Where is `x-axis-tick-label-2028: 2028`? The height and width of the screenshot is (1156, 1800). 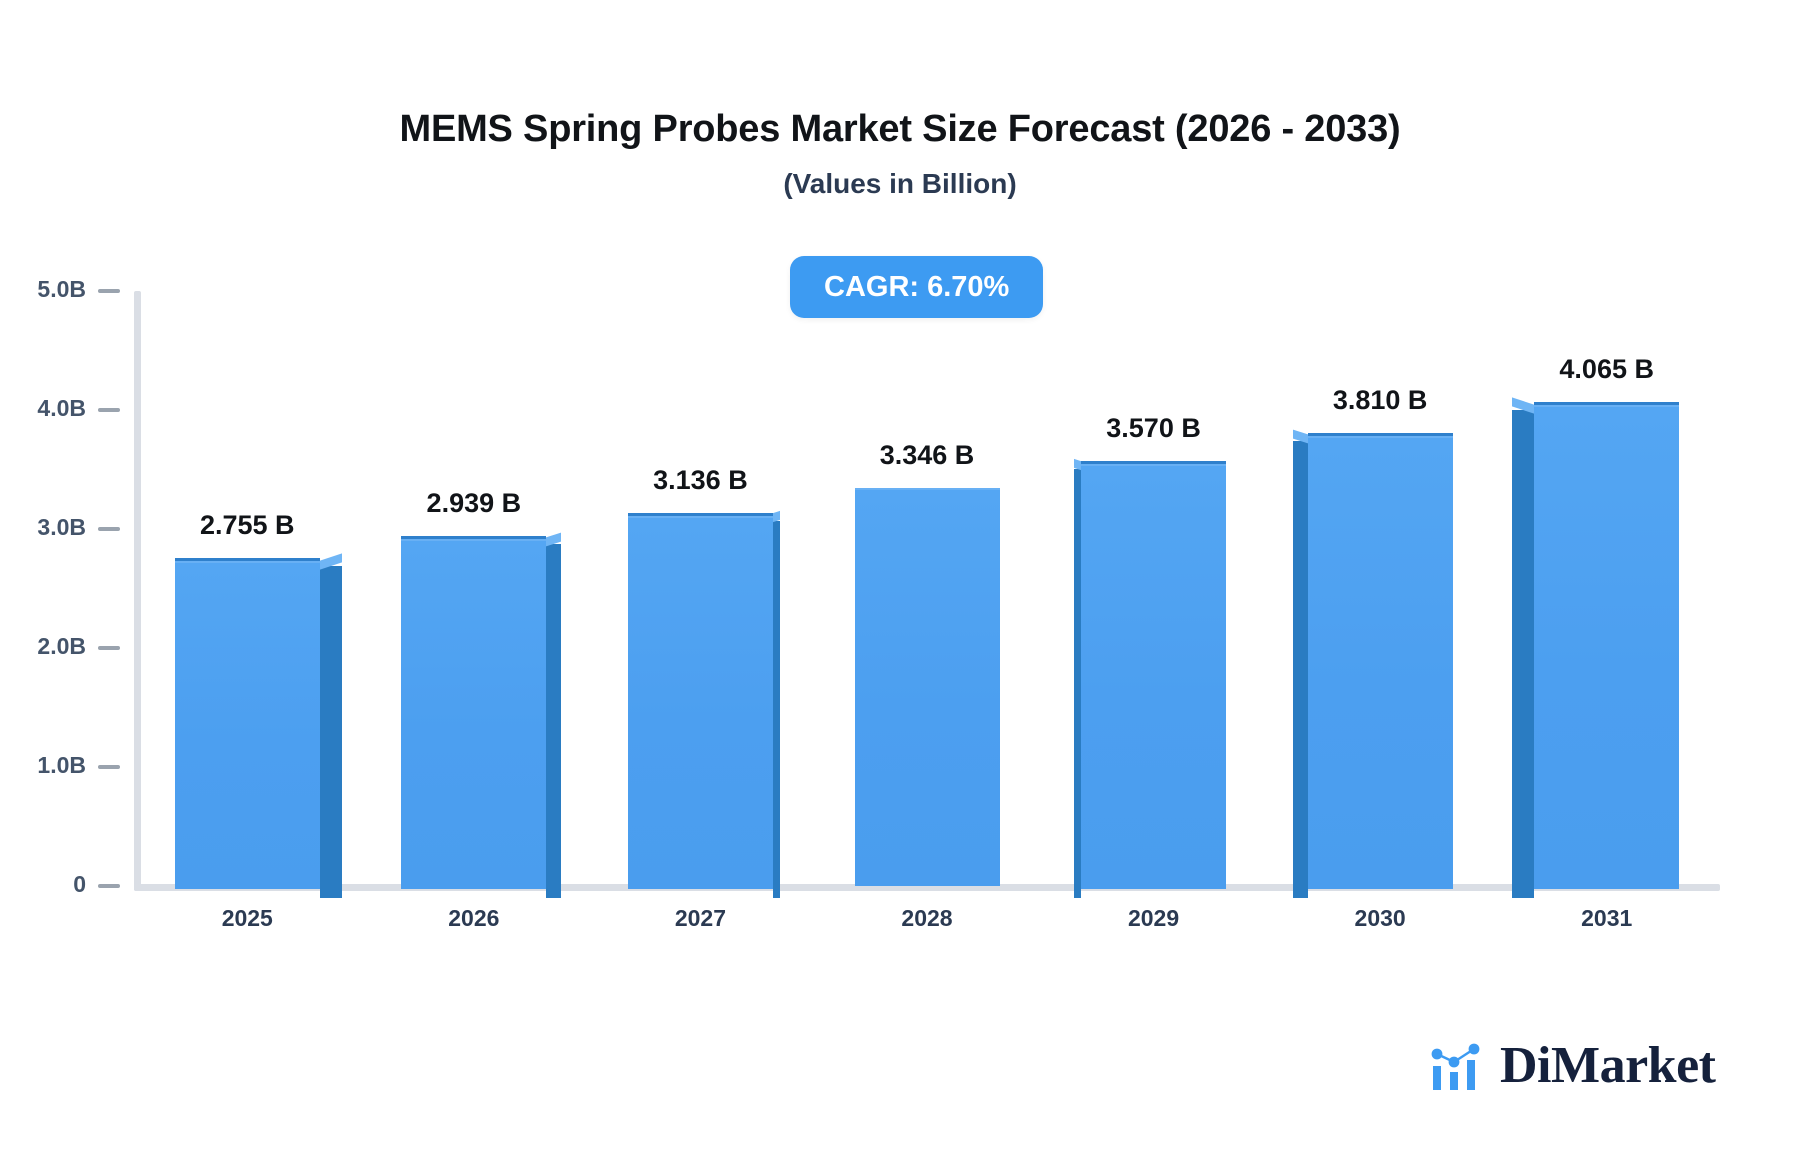 x-axis-tick-label-2028: 2028 is located at coordinates (927, 918).